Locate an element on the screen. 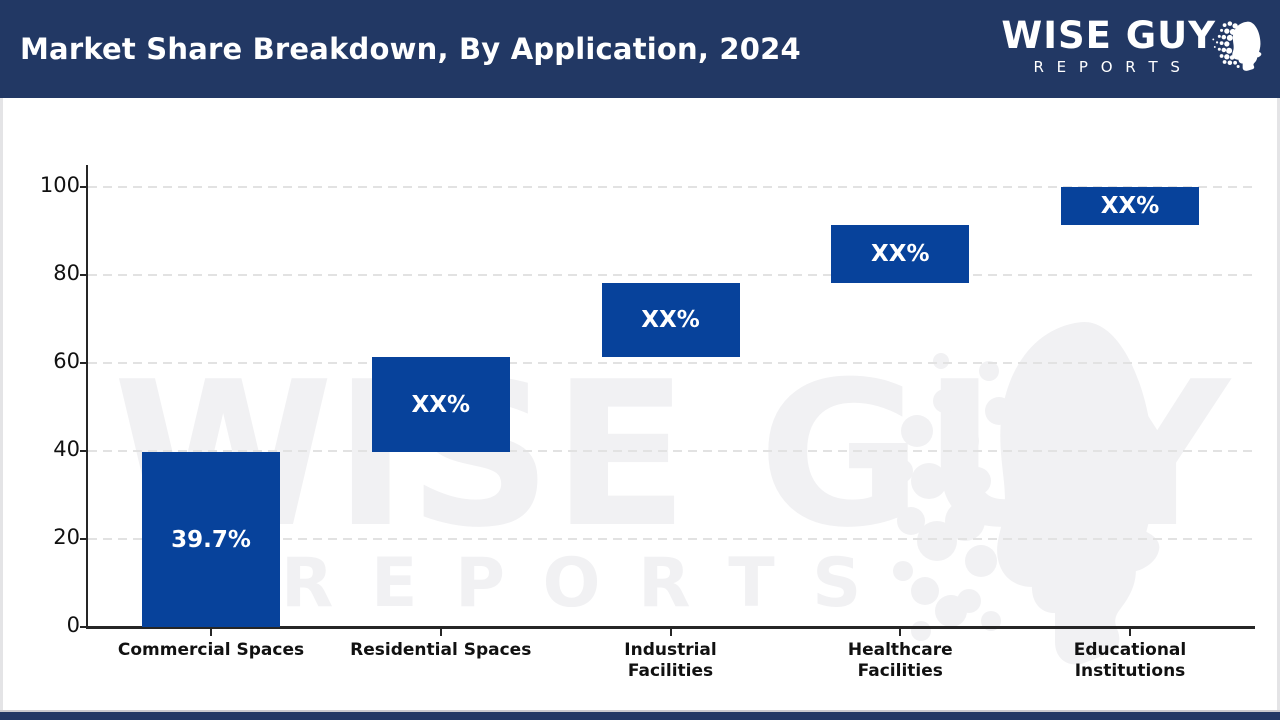  bar-educational-institutions: XX% is located at coordinates (1130, 206).